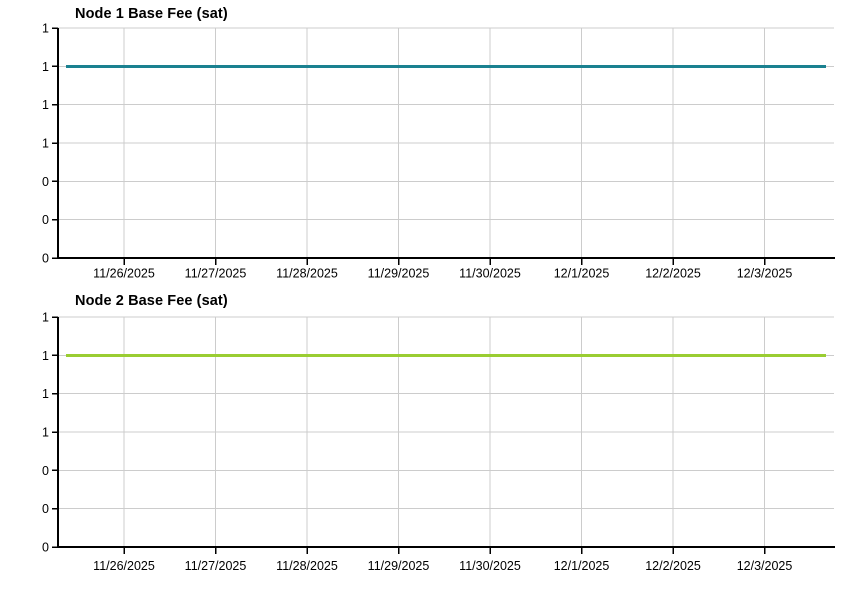 The height and width of the screenshot is (600, 860). I want to click on chart1-title: Node 1 Base Fee (sat), so click(151, 14).